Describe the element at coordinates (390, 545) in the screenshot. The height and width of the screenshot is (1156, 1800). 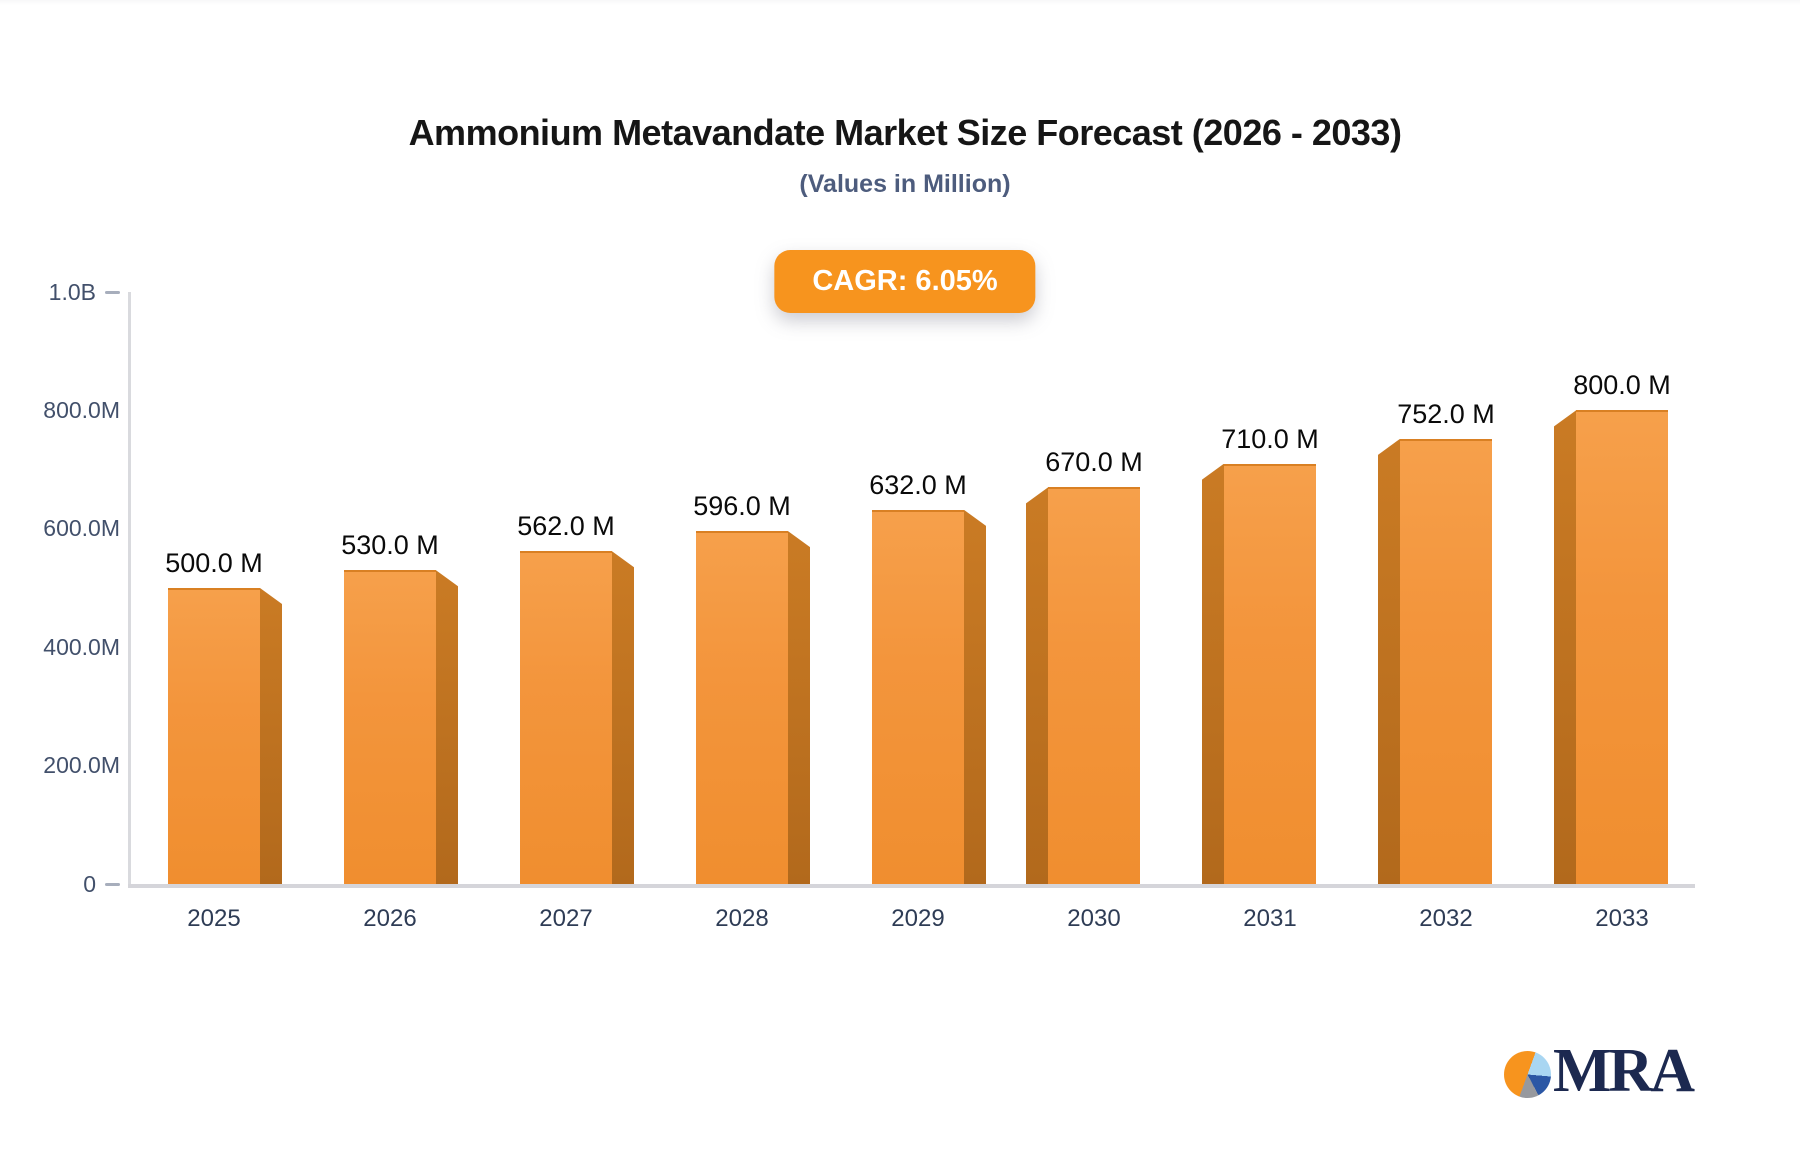
I see `bar-value-label: 530.0 M` at that location.